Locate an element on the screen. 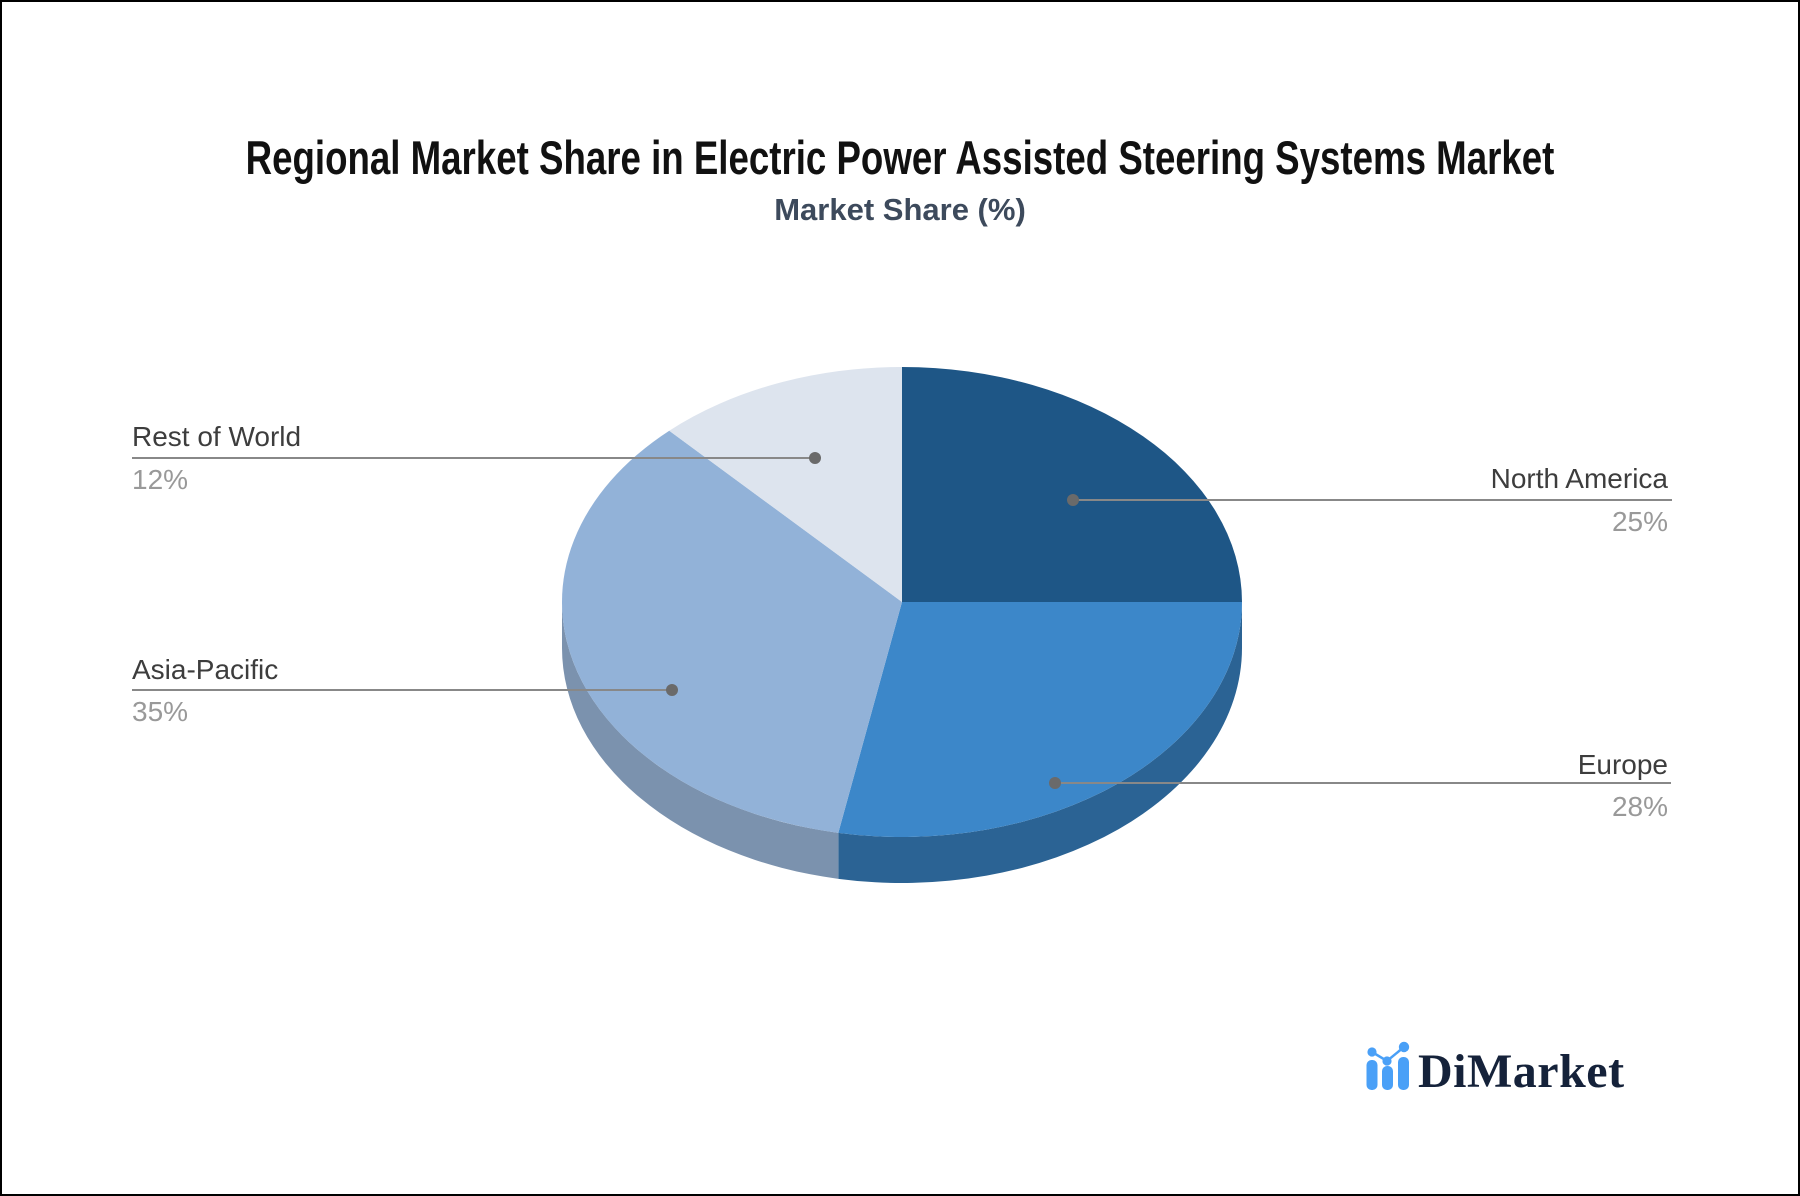  callout-dot-north-america is located at coordinates (1073, 500).